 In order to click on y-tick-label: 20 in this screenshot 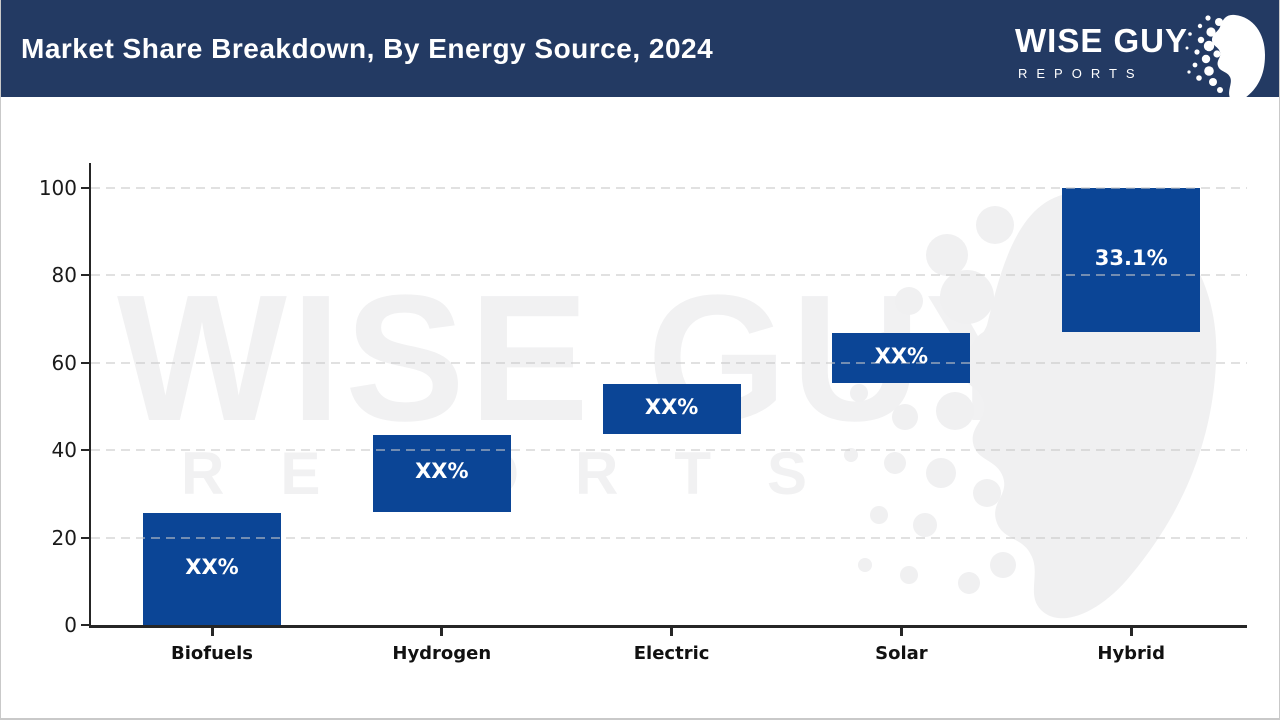, I will do `click(64, 537)`.